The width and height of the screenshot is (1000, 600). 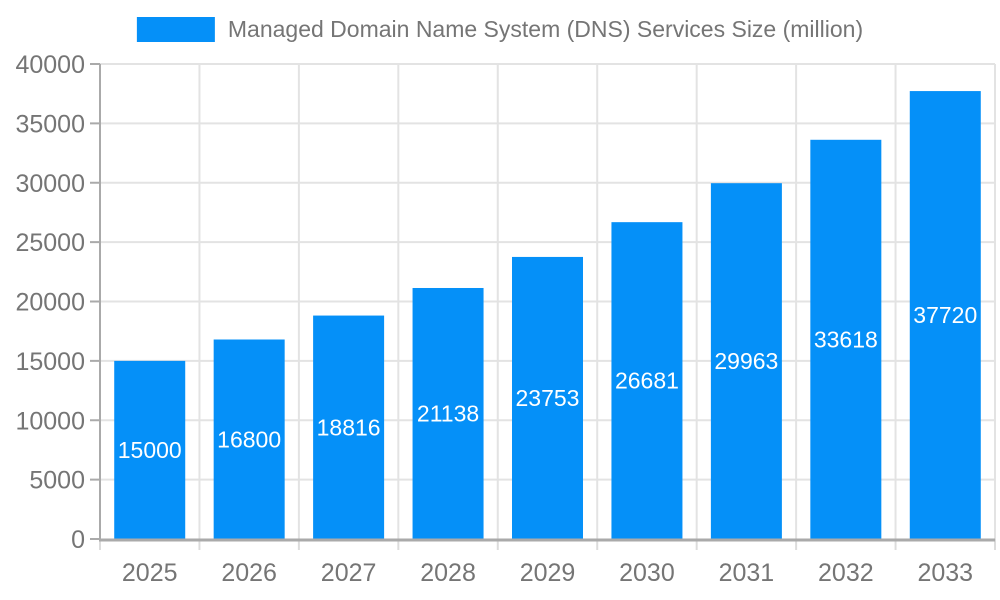 I want to click on y-axis-tick-label: 25000, so click(x=50, y=243).